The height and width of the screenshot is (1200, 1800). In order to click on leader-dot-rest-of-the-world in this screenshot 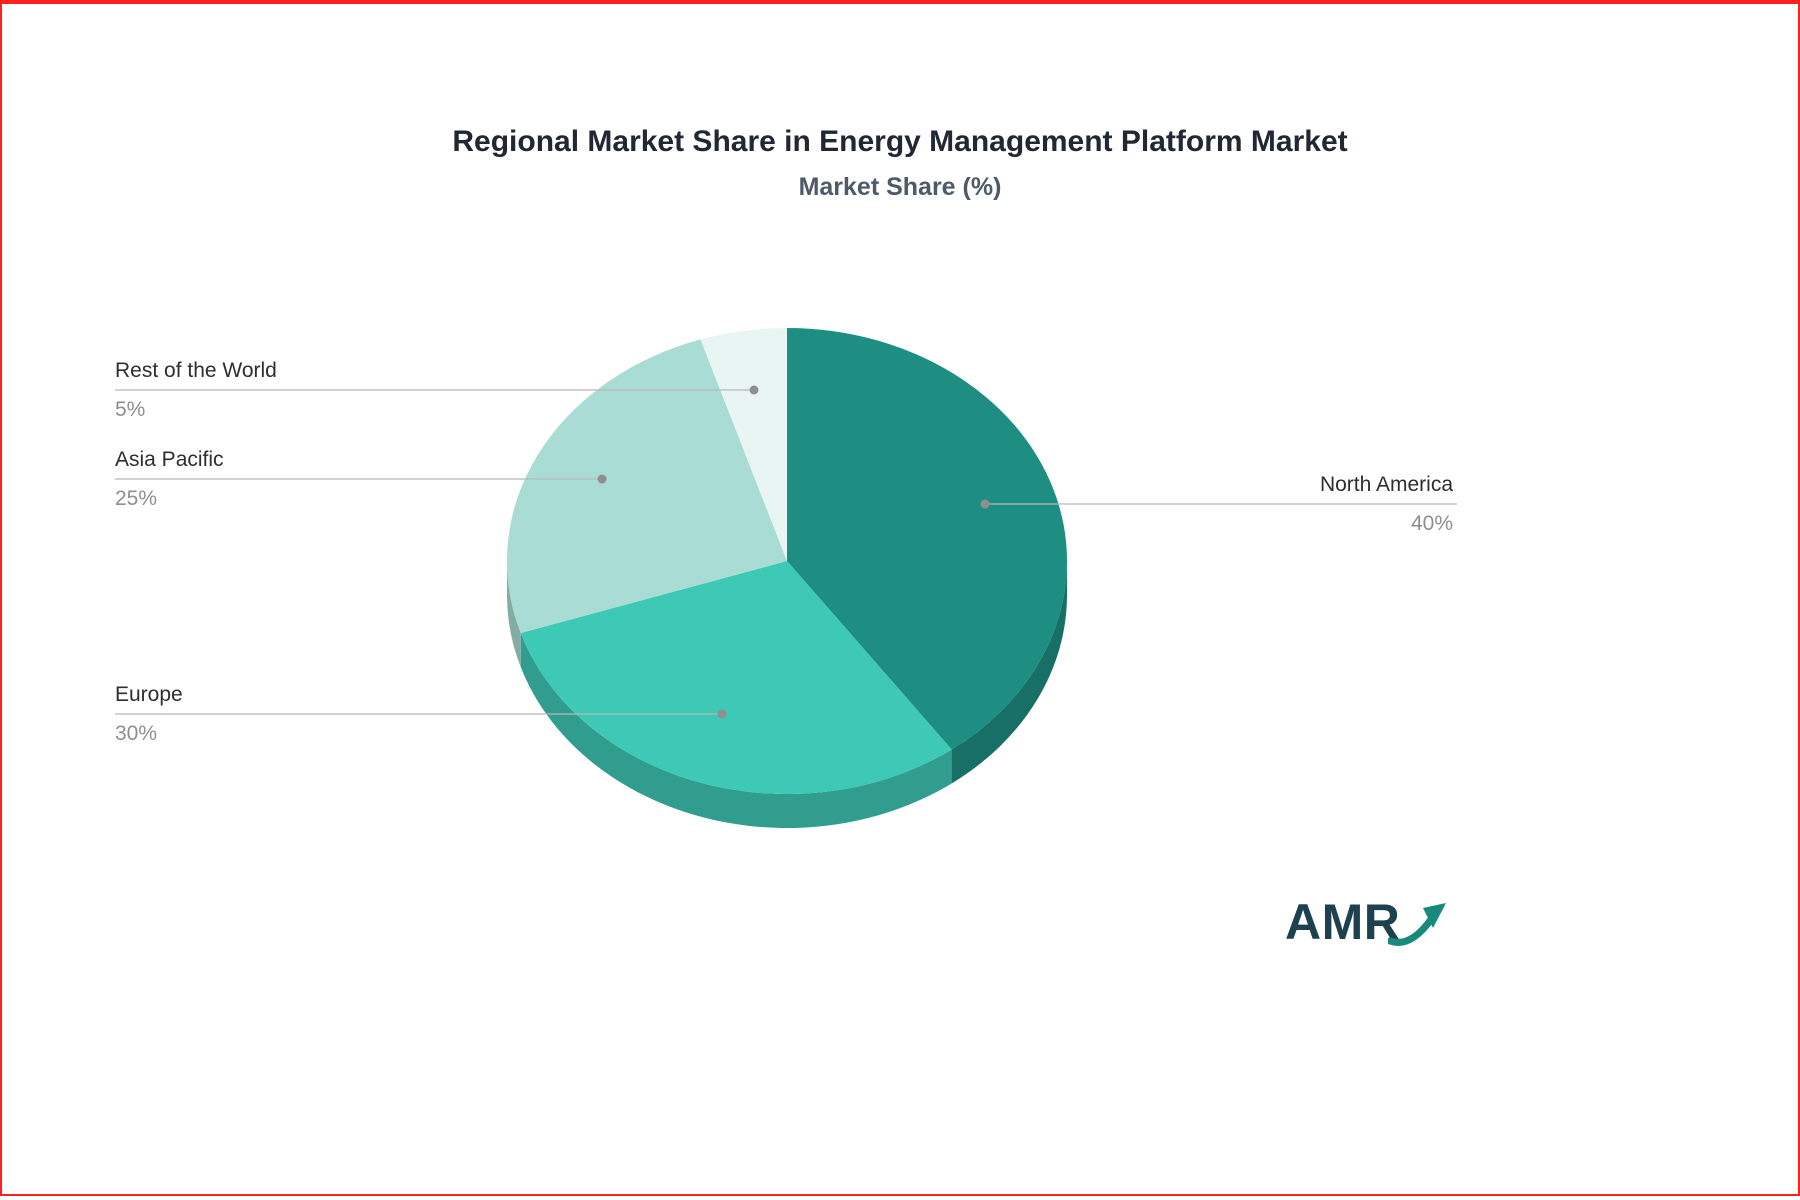, I will do `click(754, 390)`.